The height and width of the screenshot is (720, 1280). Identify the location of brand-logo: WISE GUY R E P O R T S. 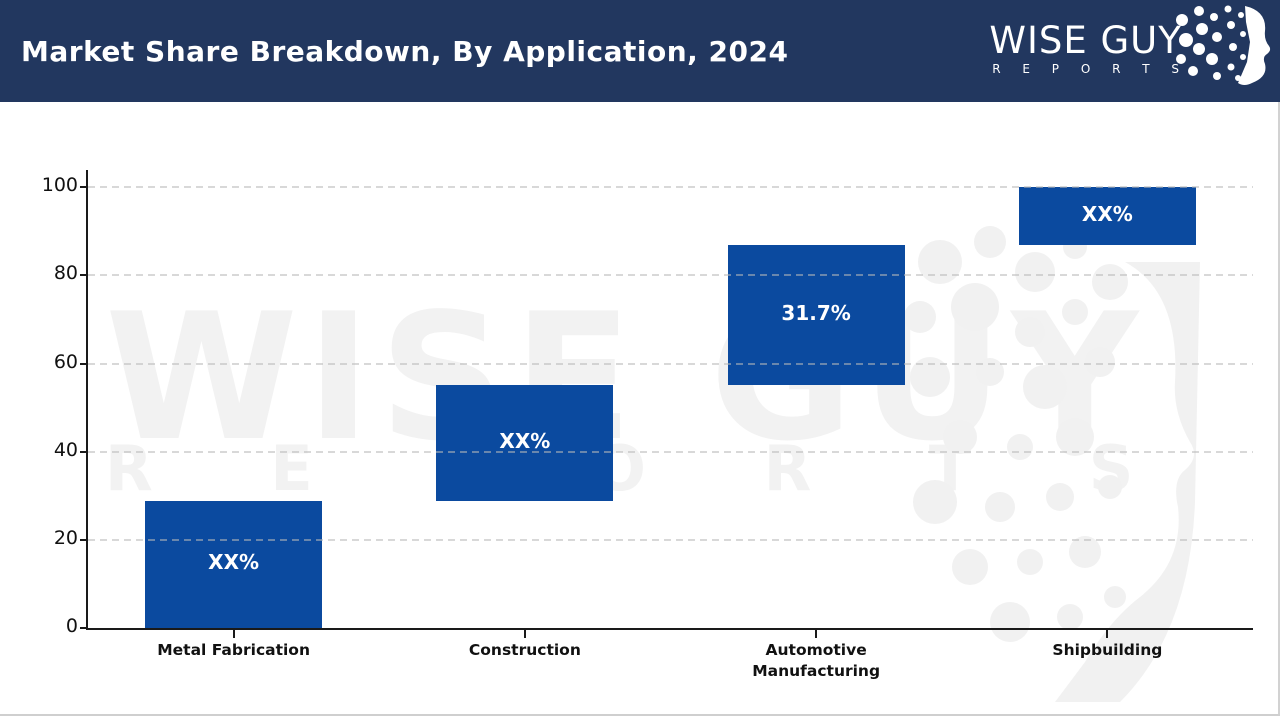
(1127, 48).